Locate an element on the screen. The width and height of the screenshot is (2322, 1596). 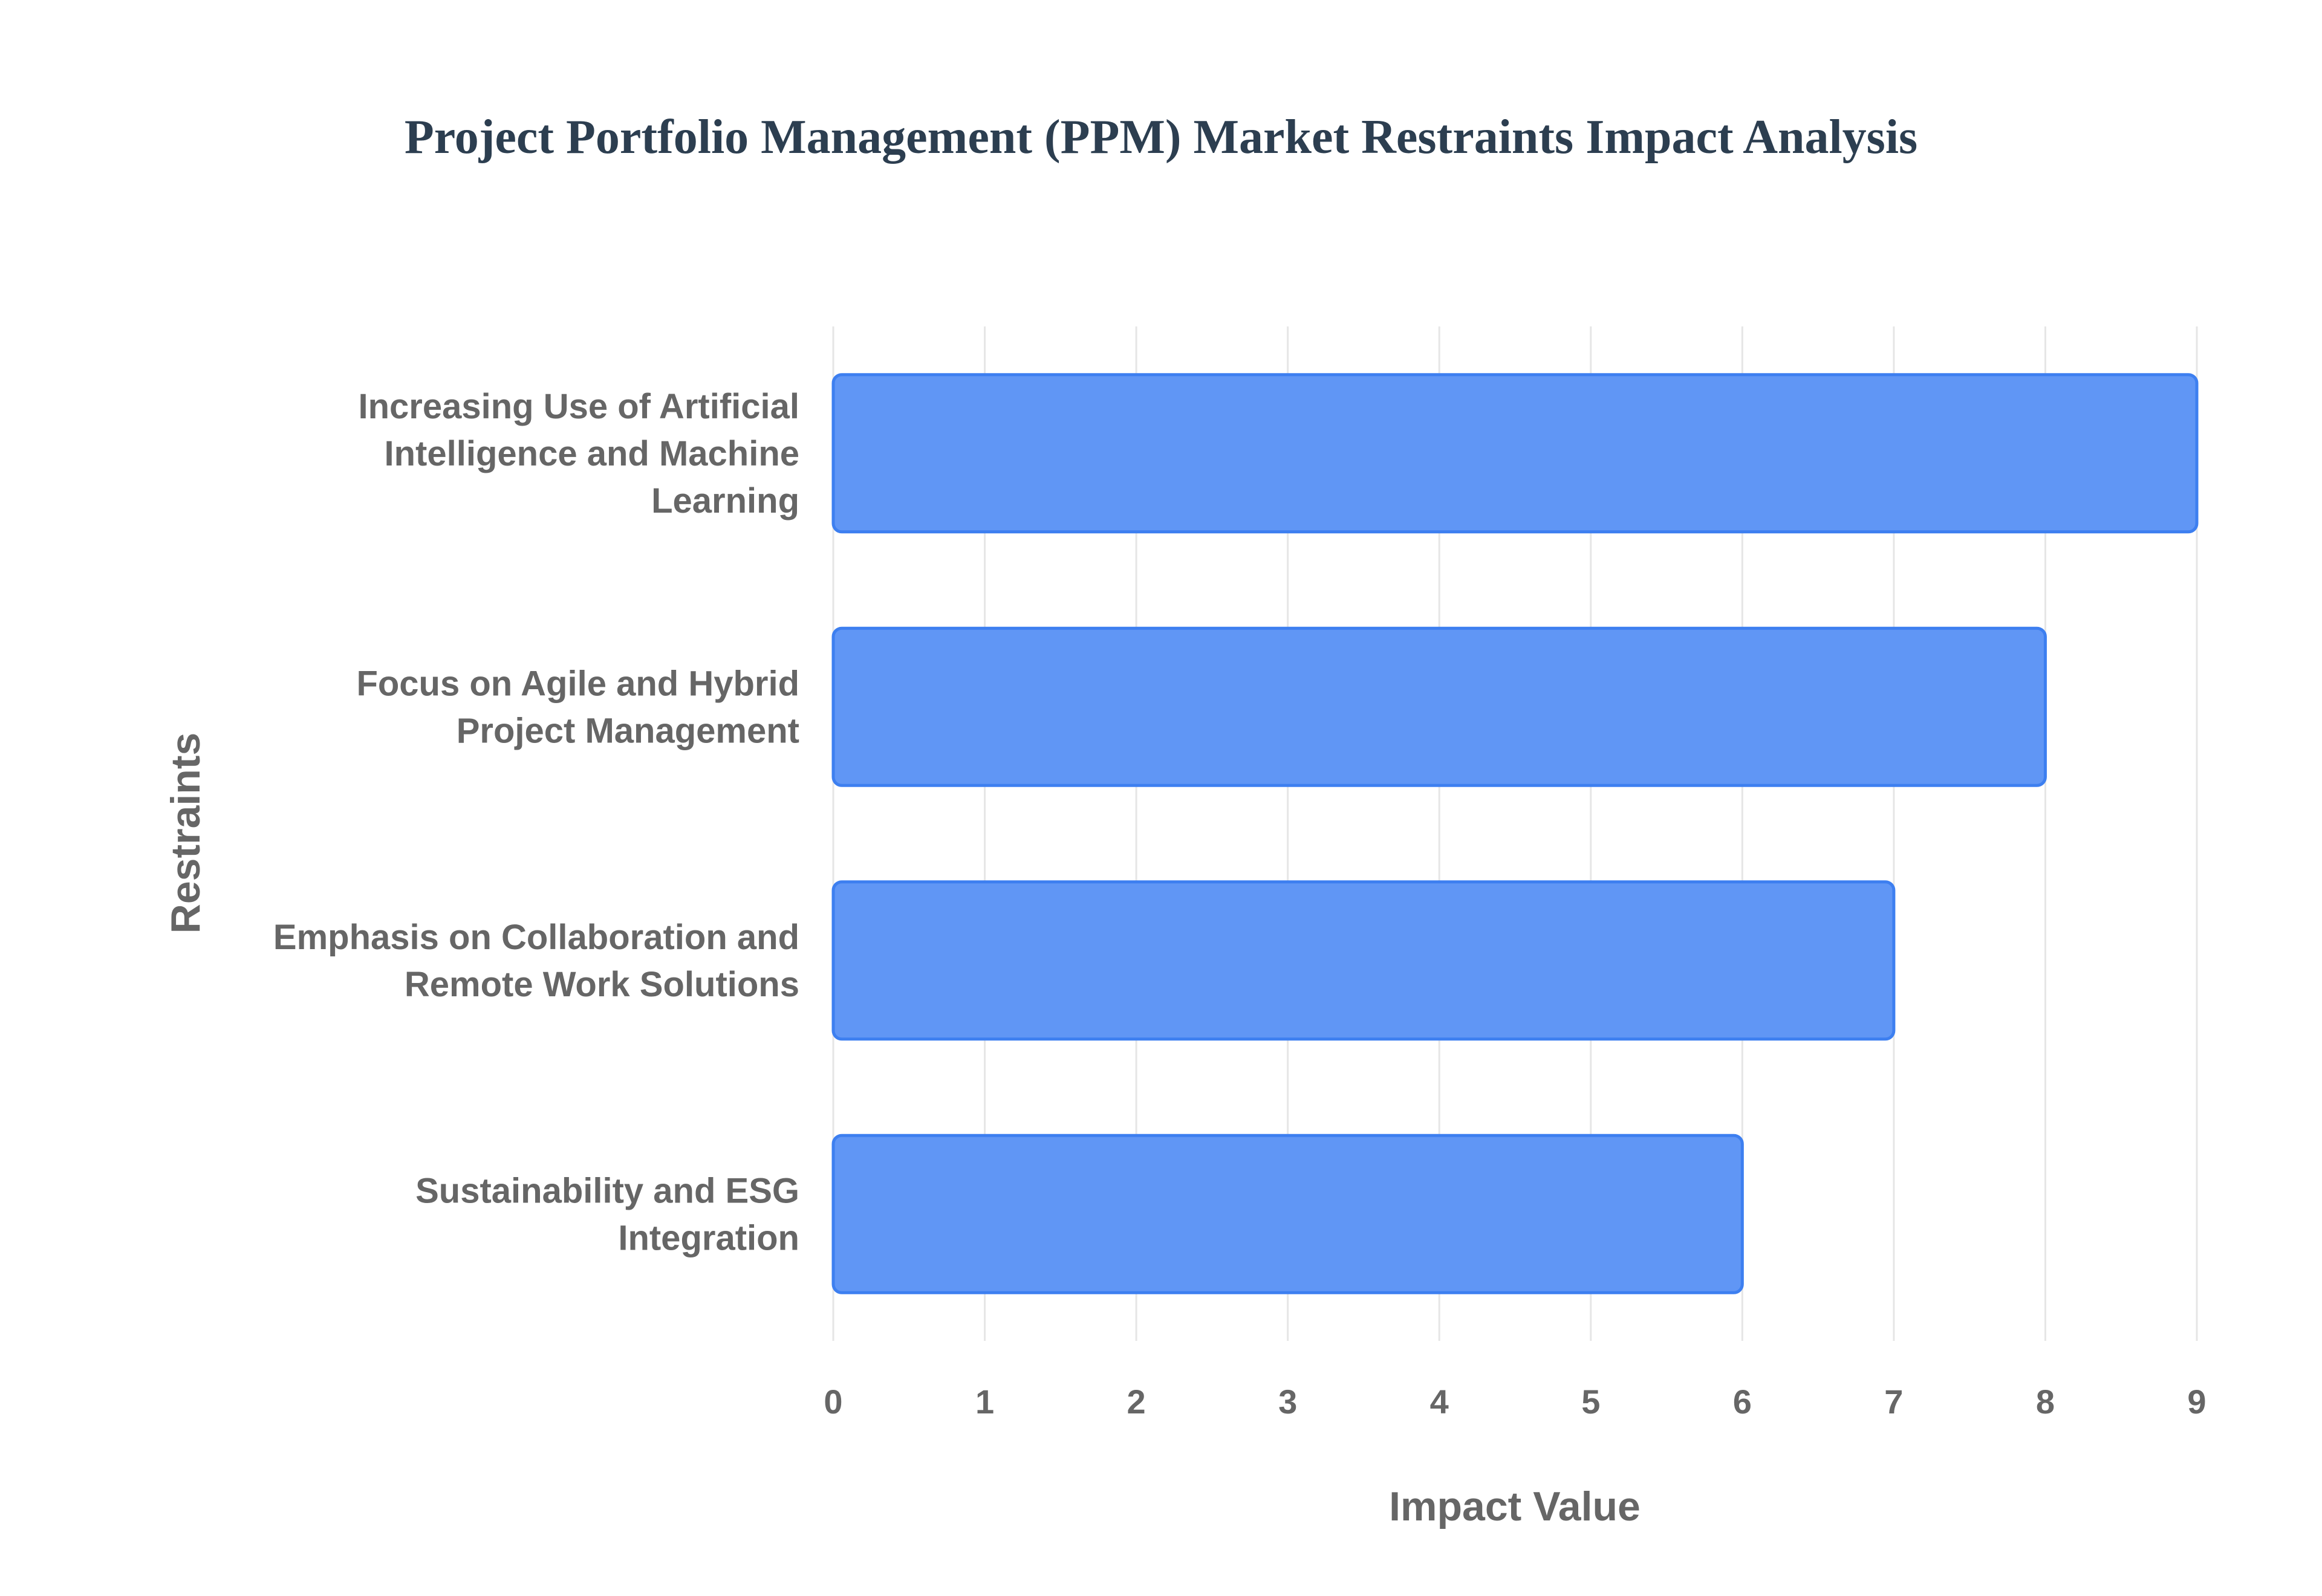
x-tick-label: 7 is located at coordinates (1893, 1402).